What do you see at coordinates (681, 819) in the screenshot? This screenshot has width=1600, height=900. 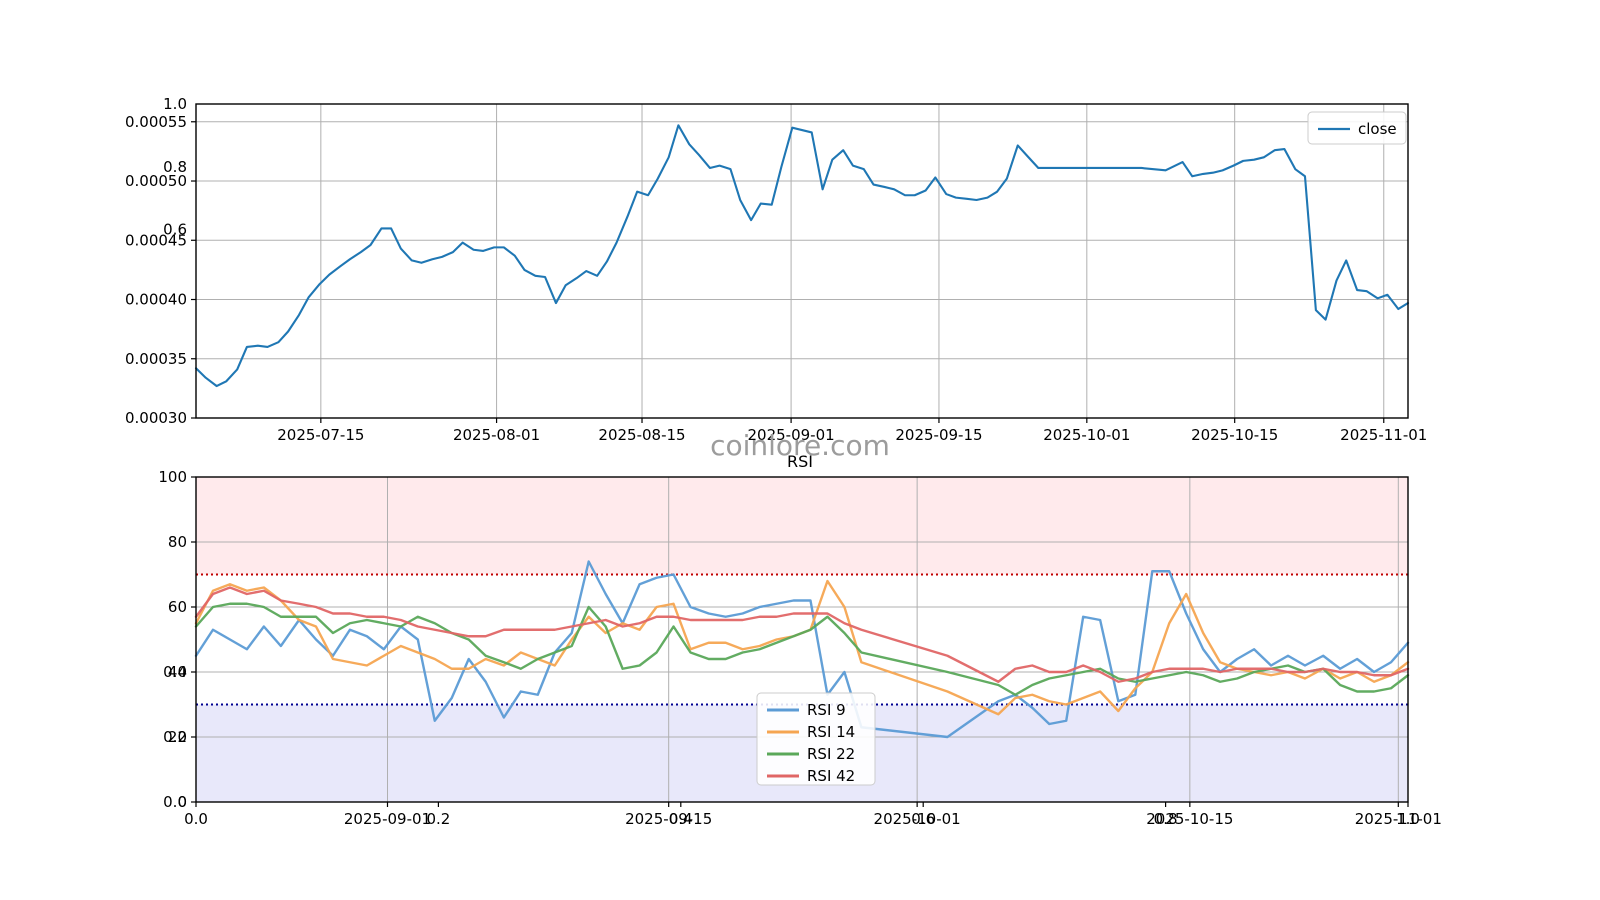 I see `rsi-secondary-x-tick-label: 0.4` at bounding box center [681, 819].